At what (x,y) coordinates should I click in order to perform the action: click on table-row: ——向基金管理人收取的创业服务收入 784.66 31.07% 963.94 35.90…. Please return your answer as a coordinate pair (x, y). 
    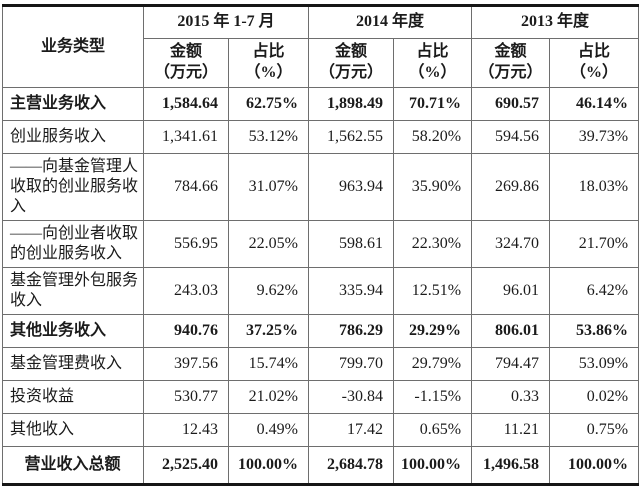
    Looking at the image, I should click on (321, 187).